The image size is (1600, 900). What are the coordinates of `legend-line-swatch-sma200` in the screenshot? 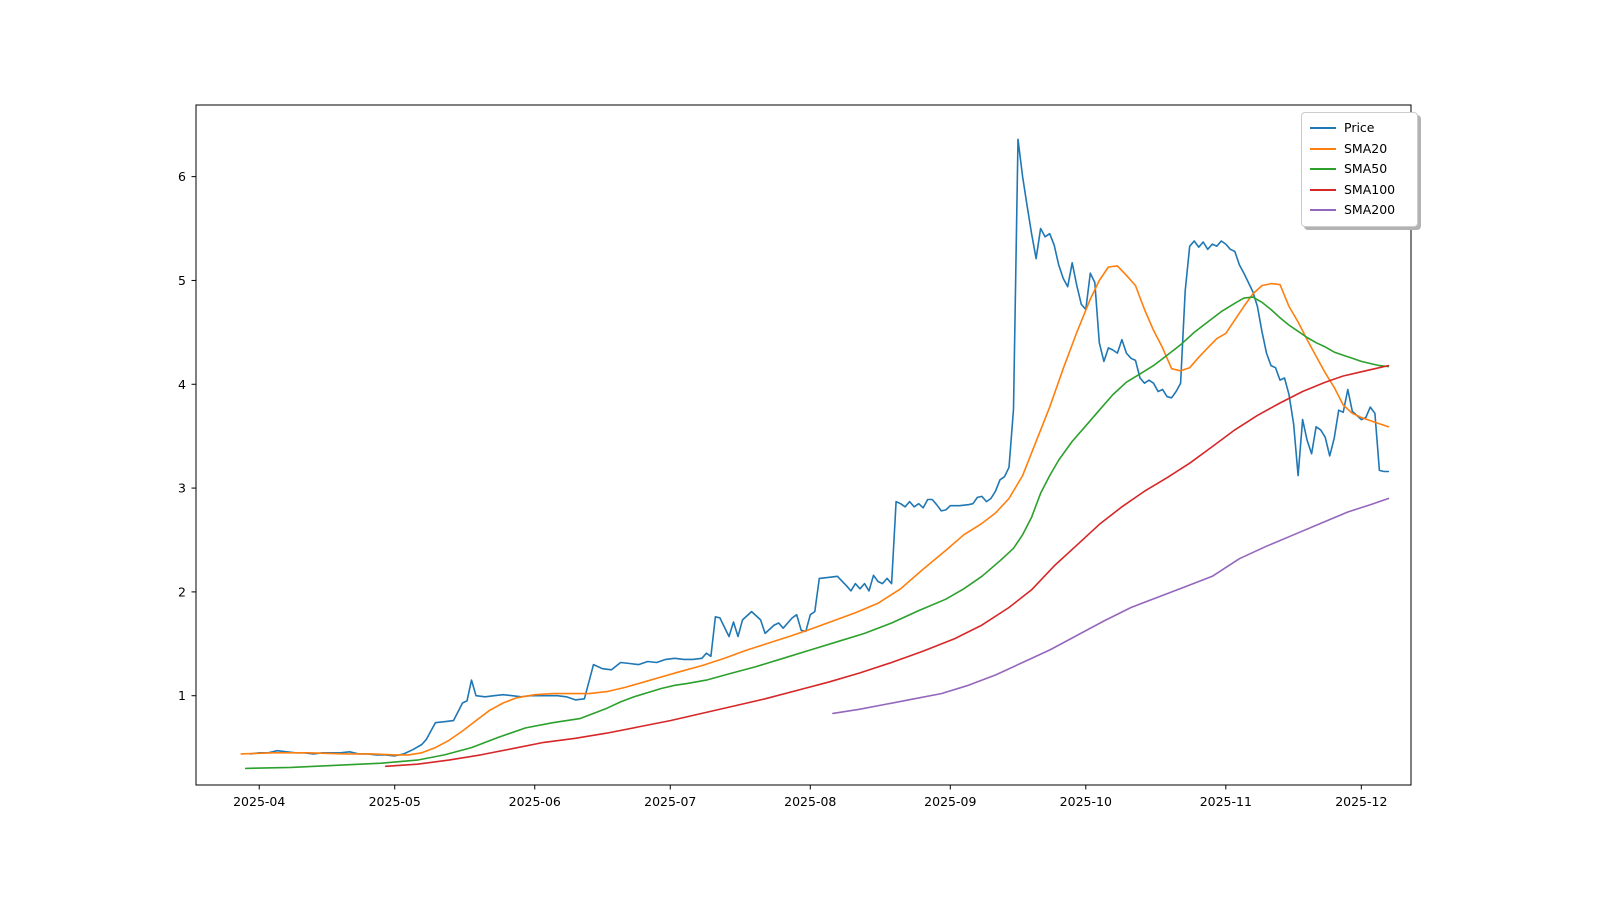 It's located at (1323, 210).